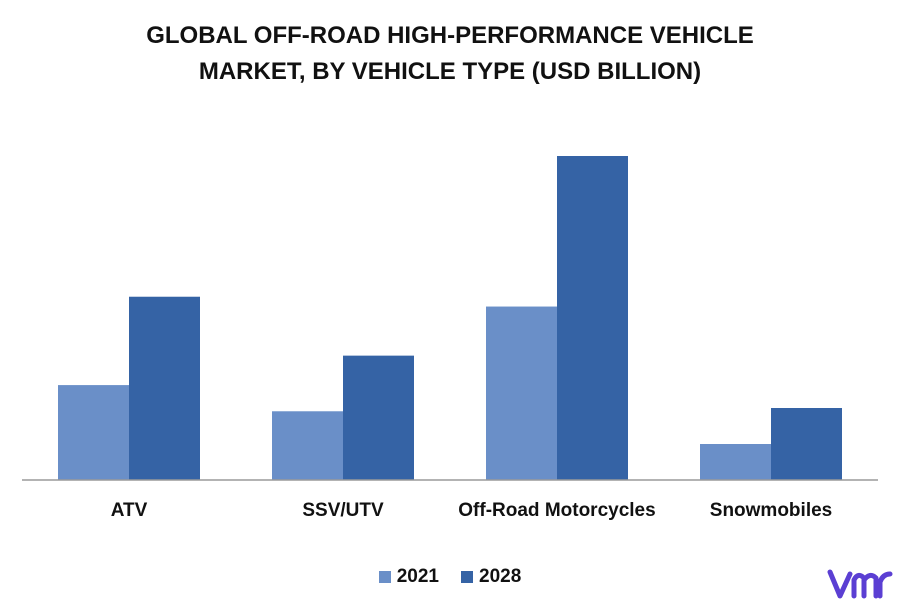  I want to click on legend-swatch-2028, so click(467, 577).